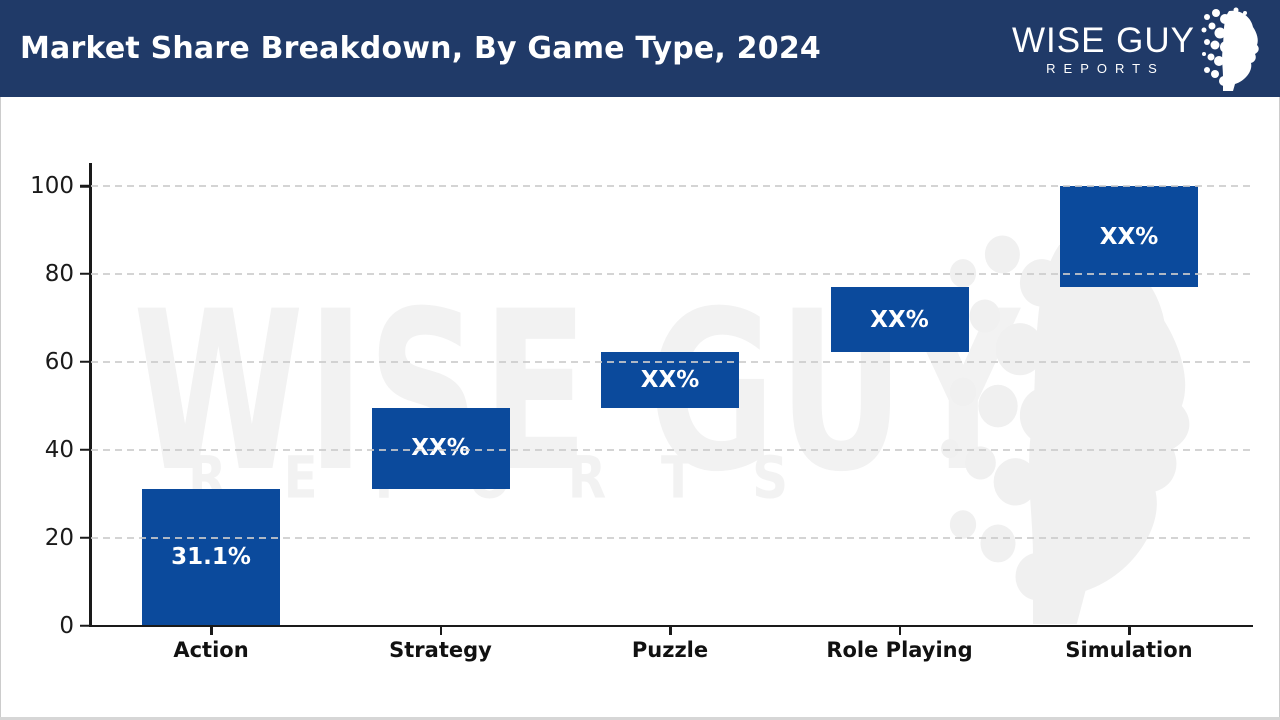 The image size is (1280, 720). I want to click on logo-wordmark: WISE GUY, so click(1103, 40).